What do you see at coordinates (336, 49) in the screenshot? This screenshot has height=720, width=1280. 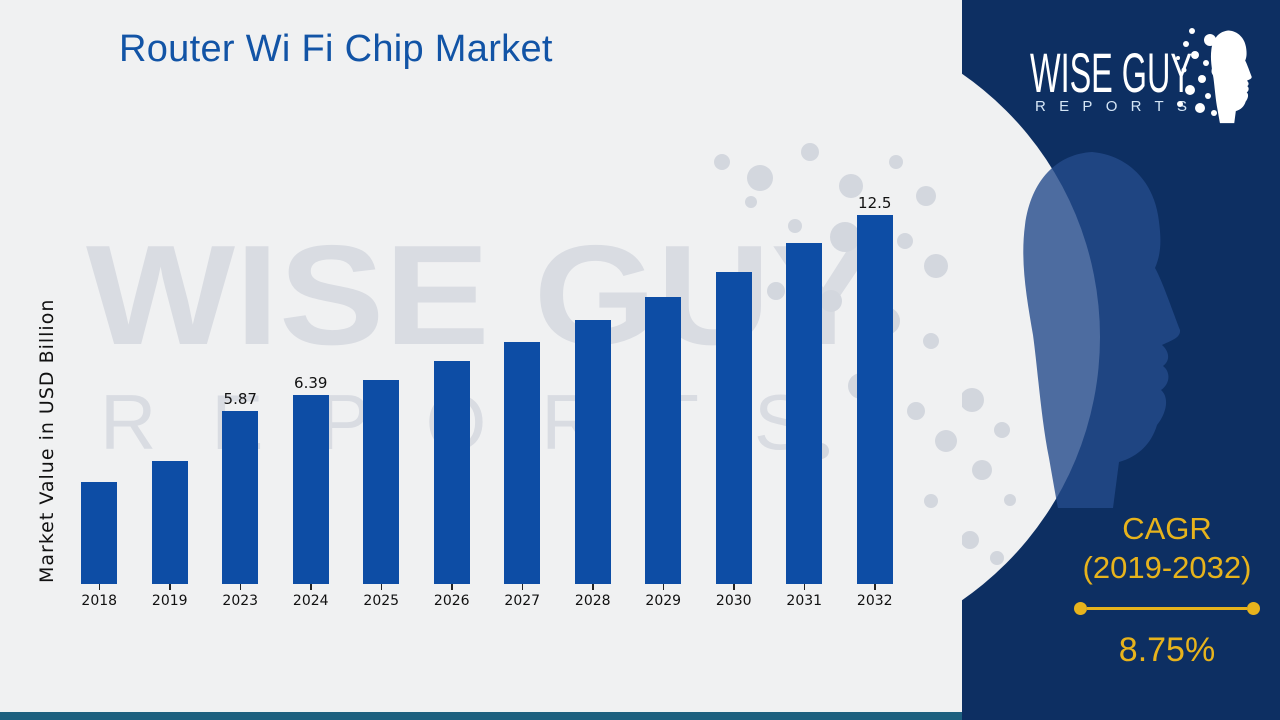 I see `chart-title: Router Wi Fi Chip Market` at bounding box center [336, 49].